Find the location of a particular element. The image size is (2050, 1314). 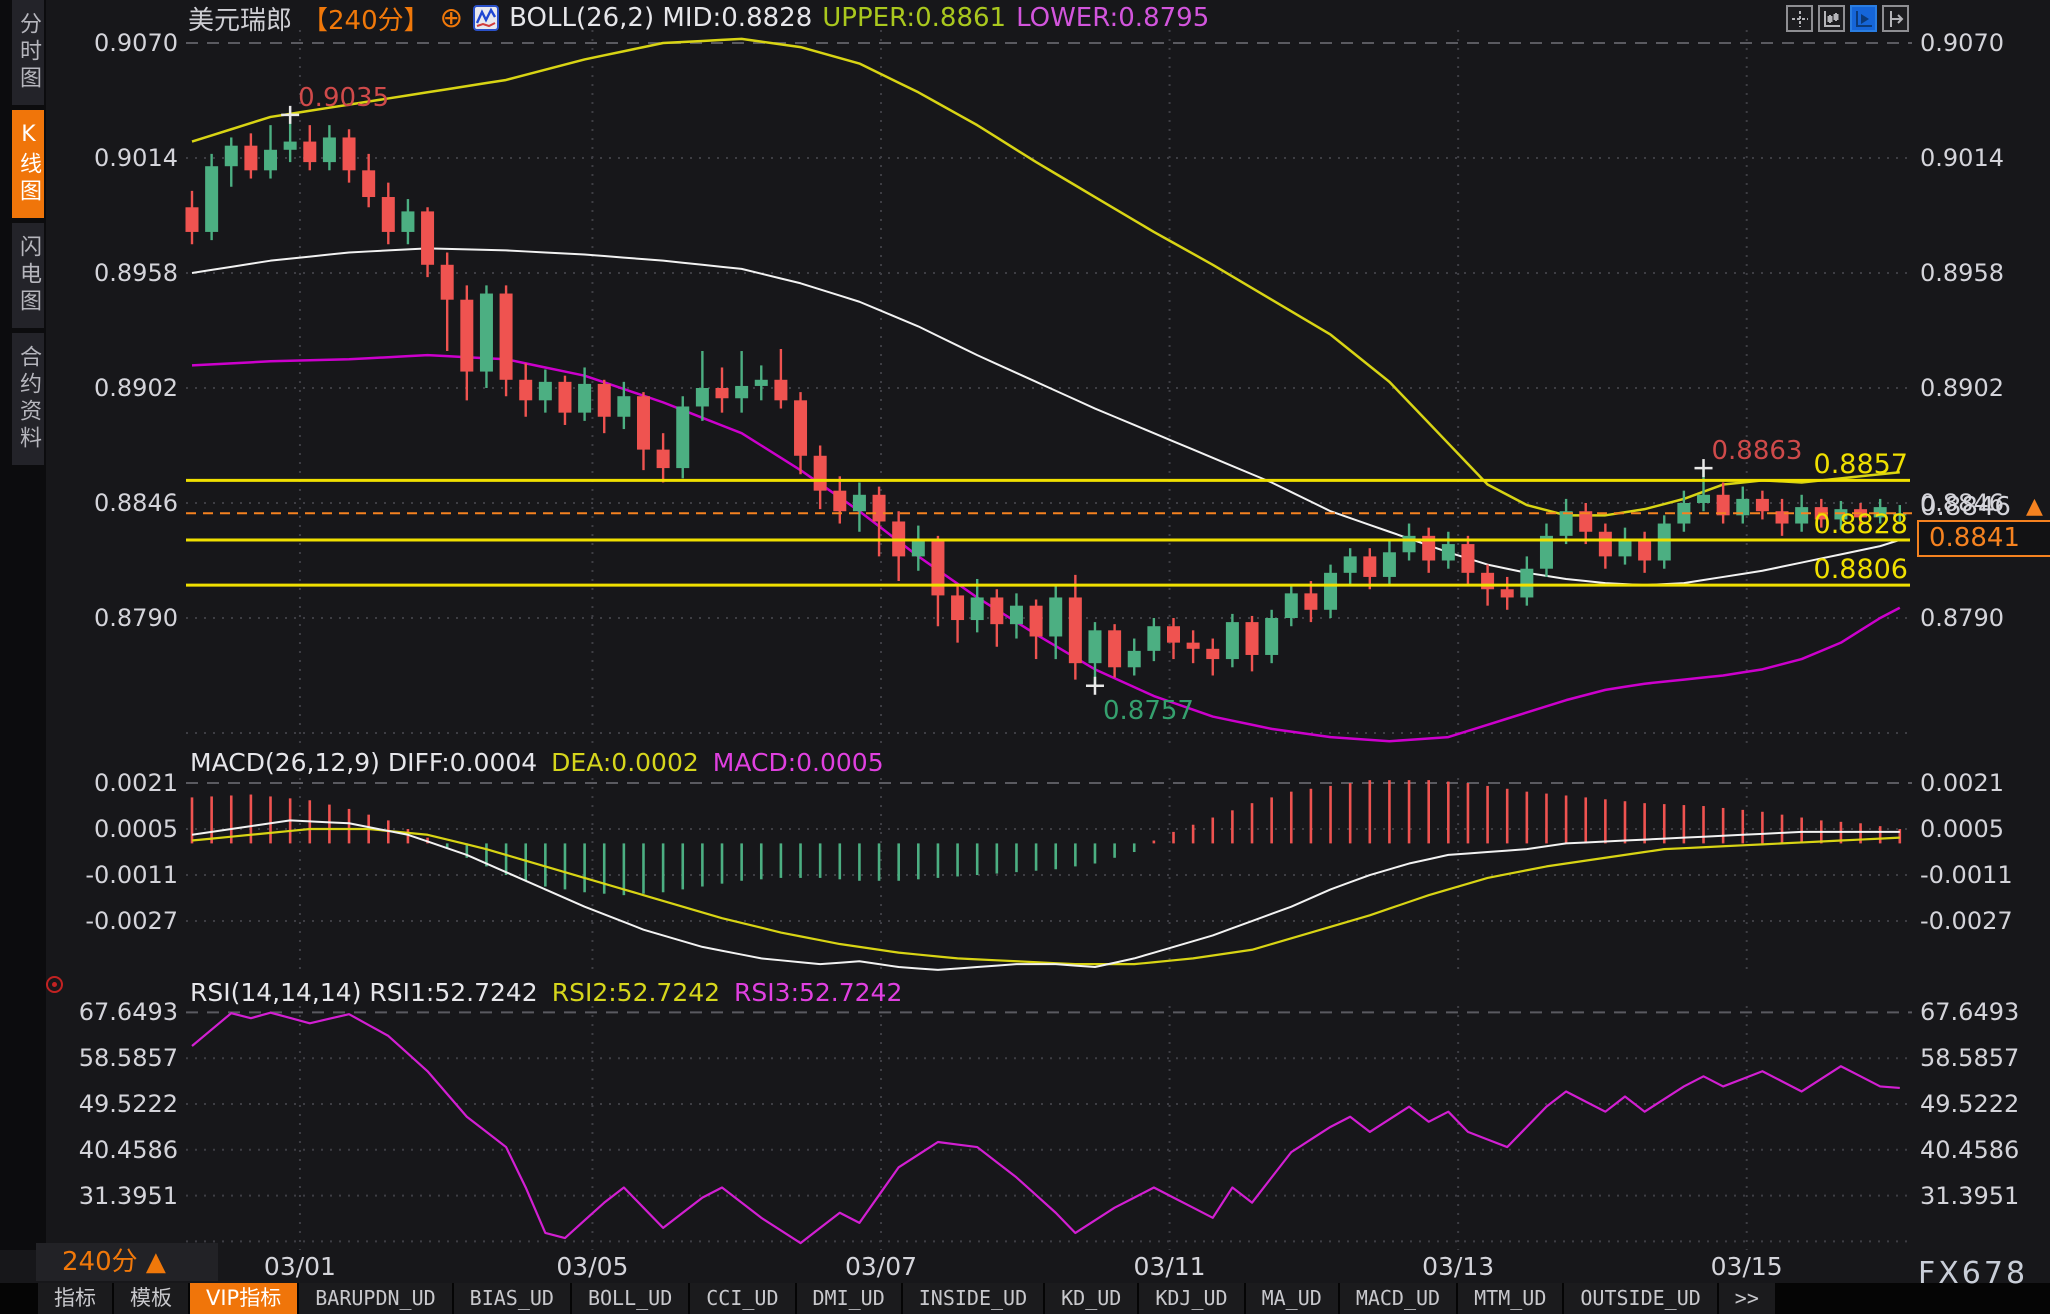

current-price-box: 0.8841 is located at coordinates (1983, 538).